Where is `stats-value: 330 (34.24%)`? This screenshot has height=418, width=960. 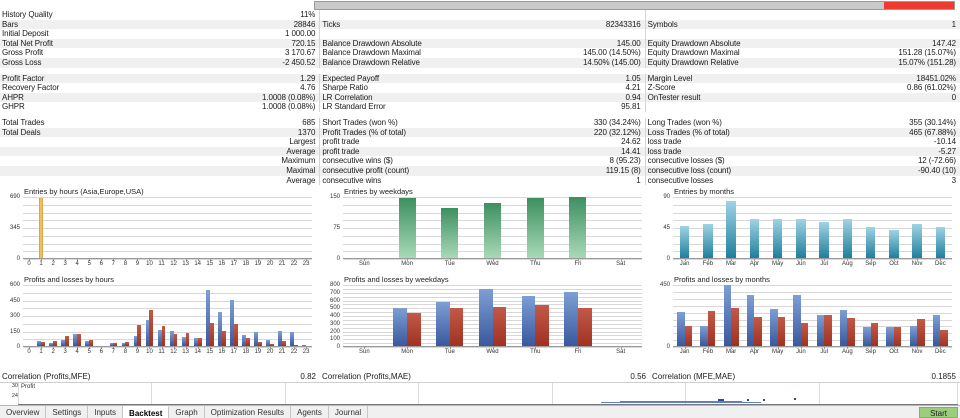 stats-value: 330 (34.24%) is located at coordinates (617, 122).